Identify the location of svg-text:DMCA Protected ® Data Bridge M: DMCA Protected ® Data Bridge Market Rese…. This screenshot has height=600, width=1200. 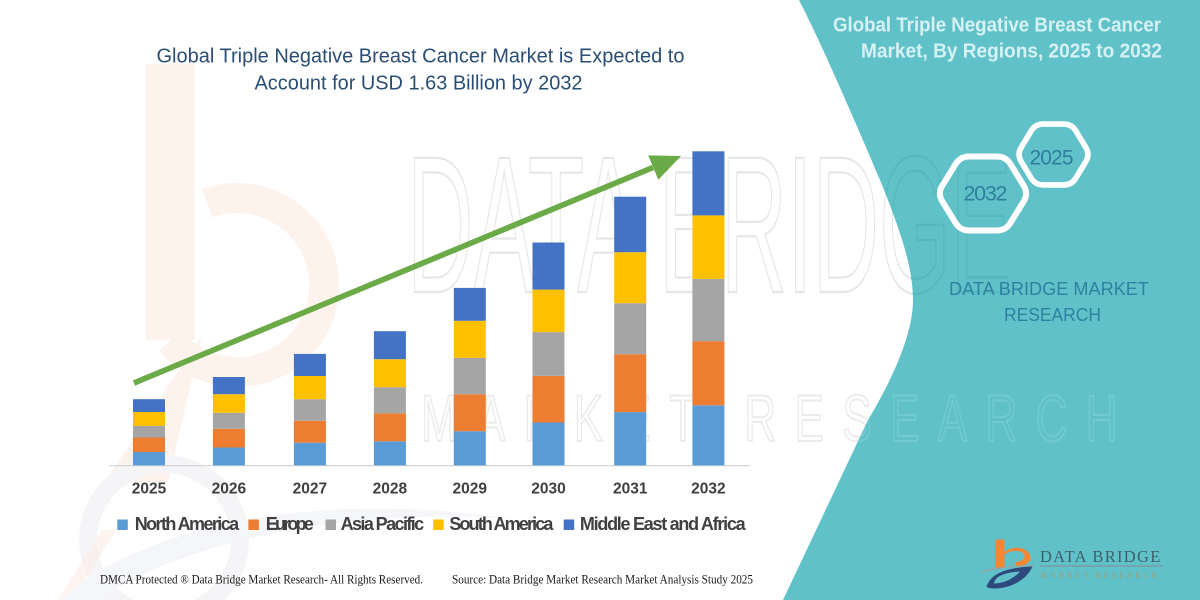
(261, 580).